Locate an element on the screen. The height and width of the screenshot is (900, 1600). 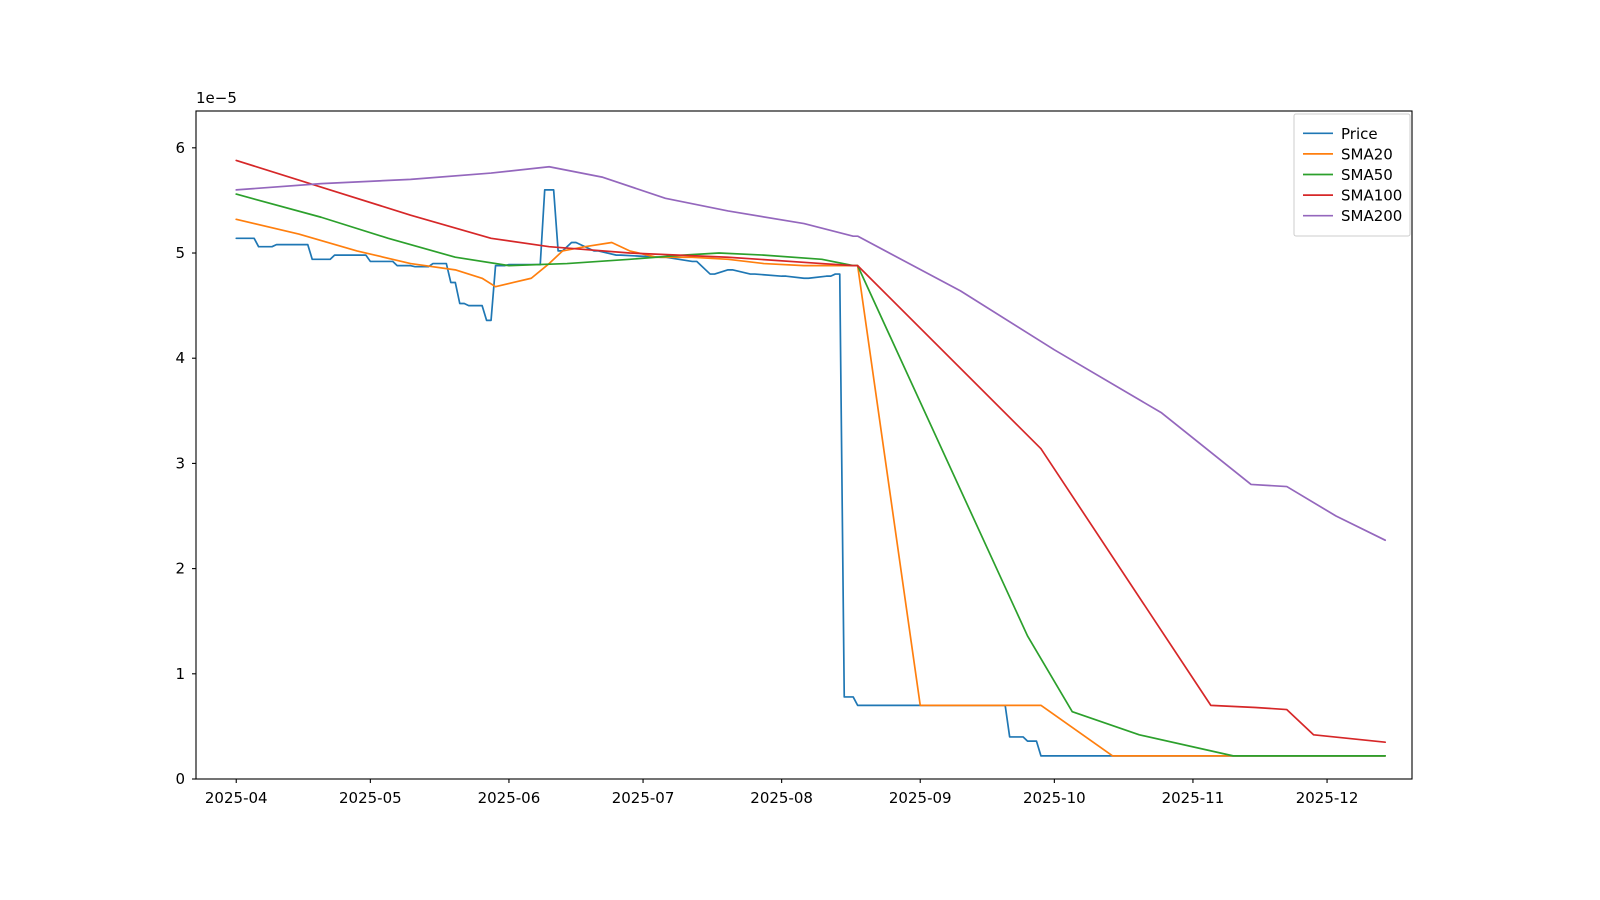
y-tick-label: 1 is located at coordinates (180, 674).